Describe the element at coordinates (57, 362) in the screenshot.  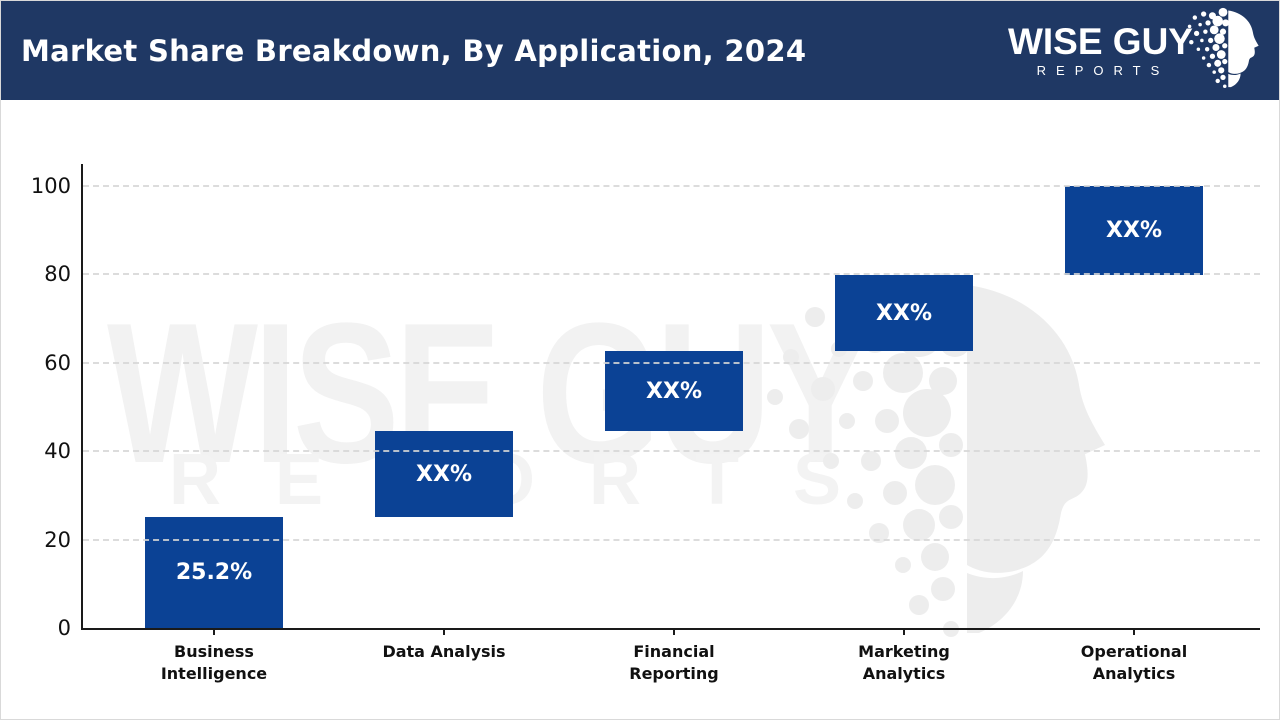
I see `y-tick-label: 60` at that location.